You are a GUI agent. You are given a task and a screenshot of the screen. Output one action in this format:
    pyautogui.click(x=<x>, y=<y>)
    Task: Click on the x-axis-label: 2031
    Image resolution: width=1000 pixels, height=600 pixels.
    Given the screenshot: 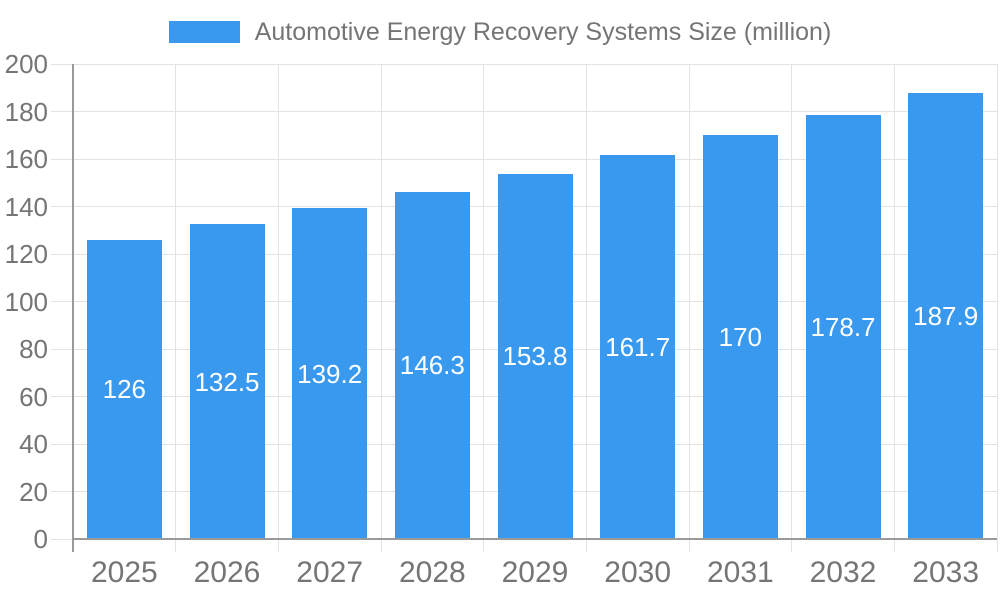 What is the action you would take?
    pyautogui.click(x=740, y=572)
    